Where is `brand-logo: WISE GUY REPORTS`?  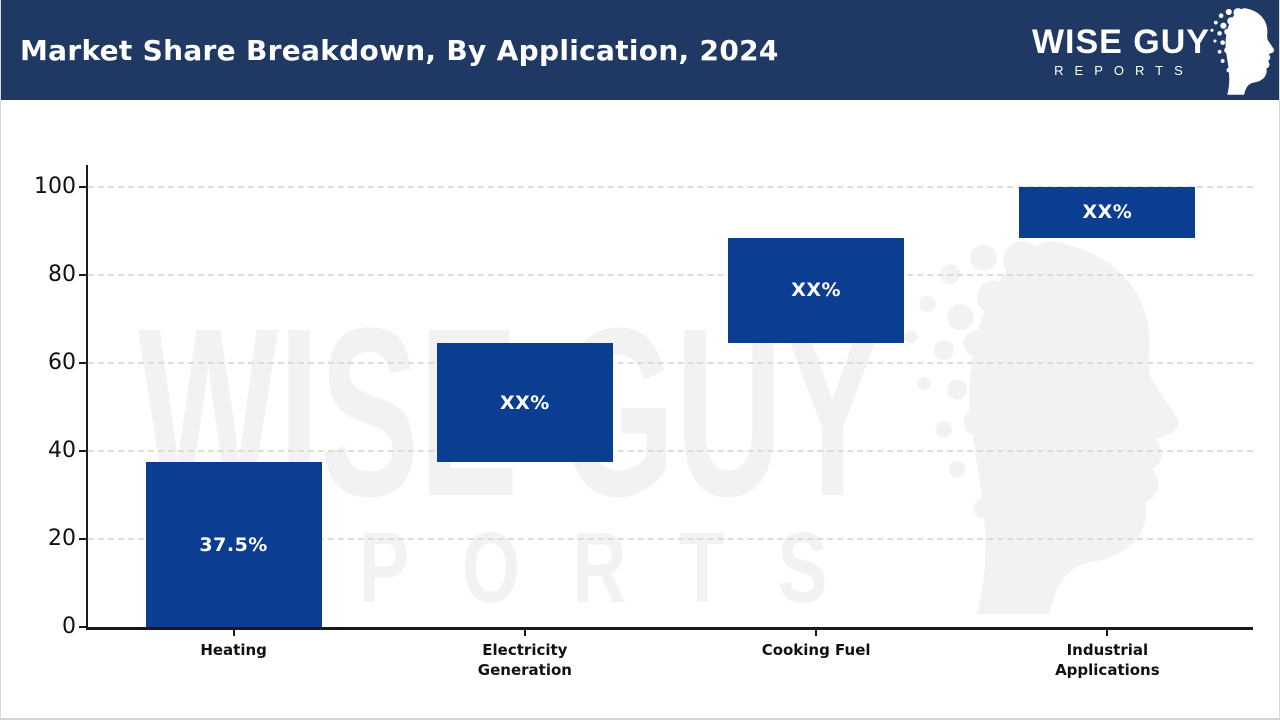 brand-logo: WISE GUY REPORTS is located at coordinates (1155, 51).